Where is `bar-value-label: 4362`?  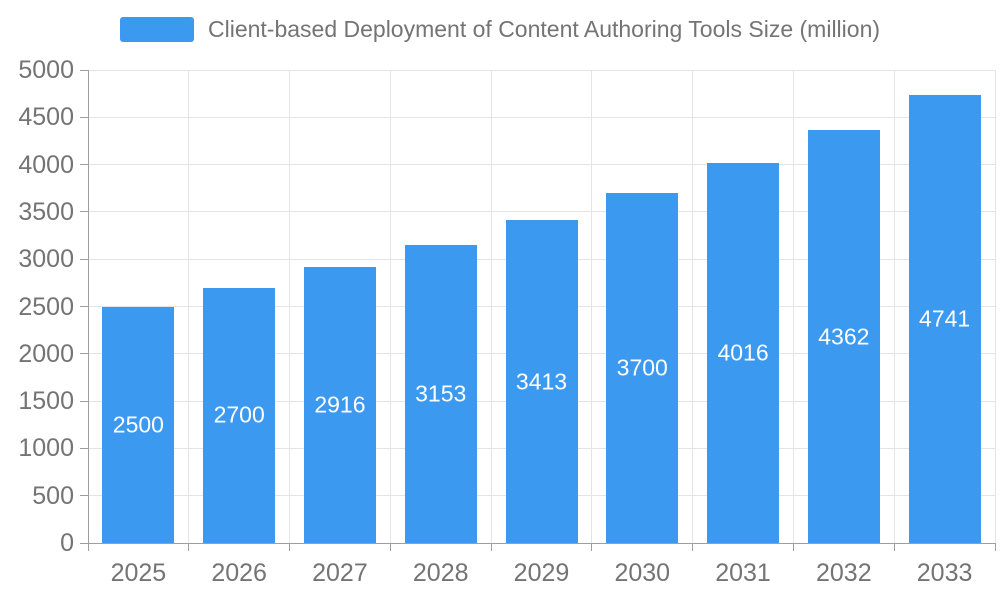 bar-value-label: 4362 is located at coordinates (844, 336).